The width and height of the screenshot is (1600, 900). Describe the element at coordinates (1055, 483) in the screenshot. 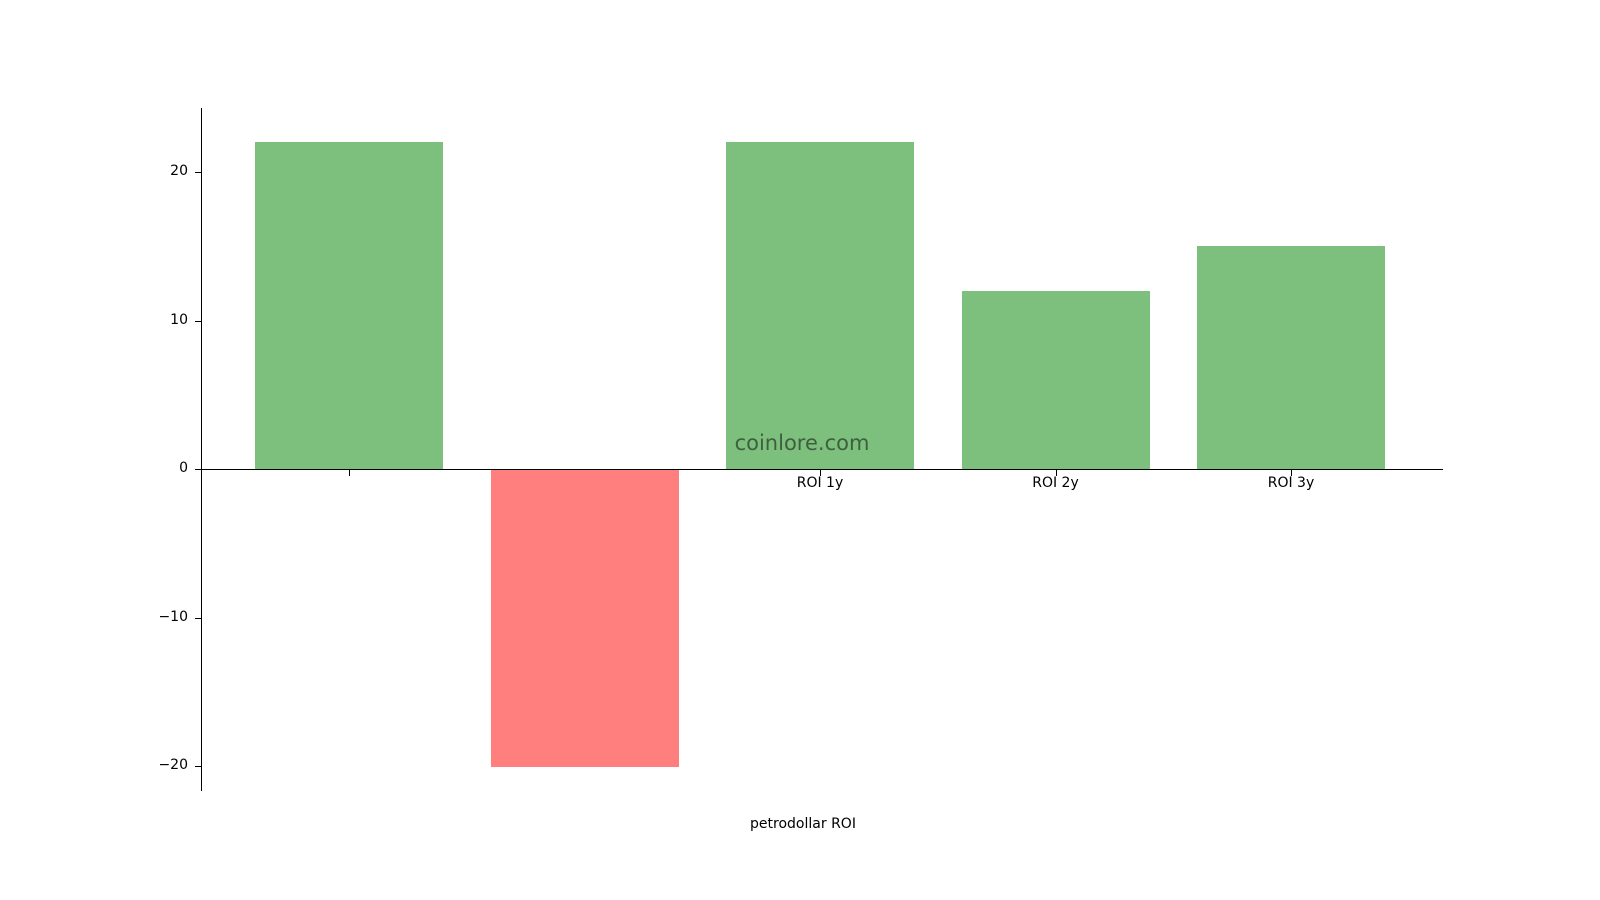

I see `x-tick-label: ROI 2y` at that location.